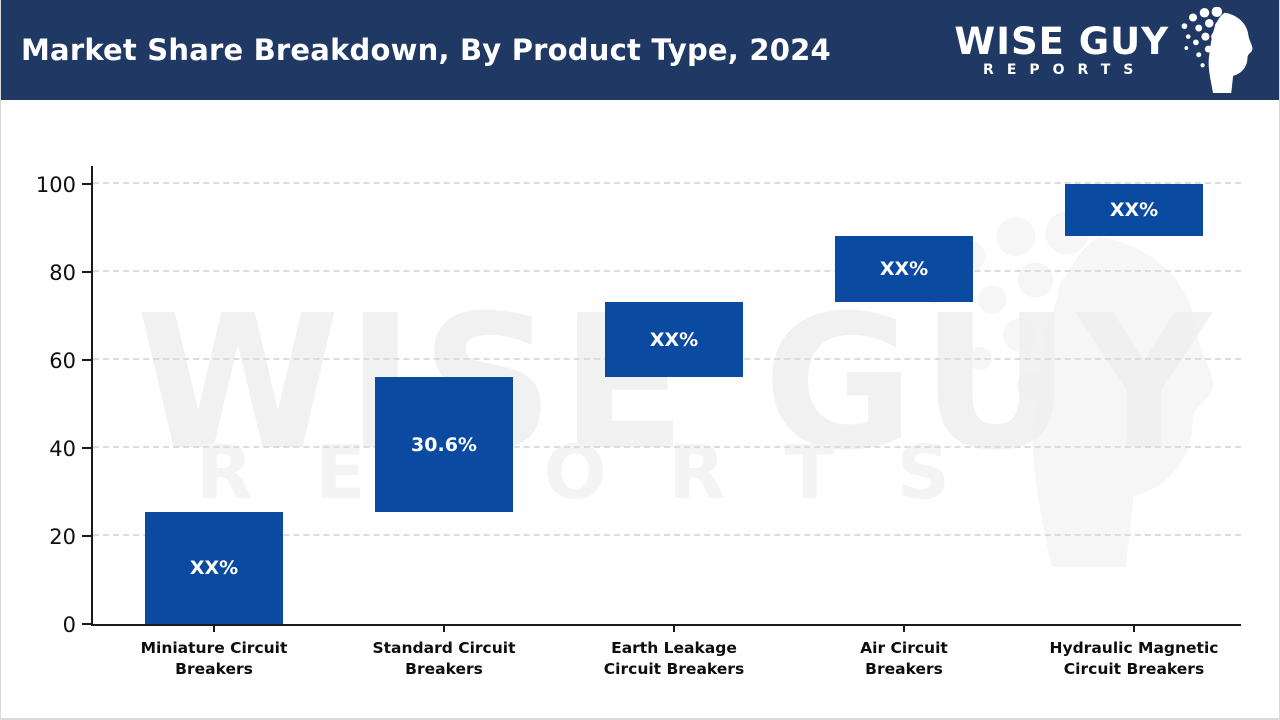 This screenshot has height=720, width=1280. Describe the element at coordinates (1065, 70) in the screenshot. I see `logo-wordmark-line2: REPORTS` at that location.